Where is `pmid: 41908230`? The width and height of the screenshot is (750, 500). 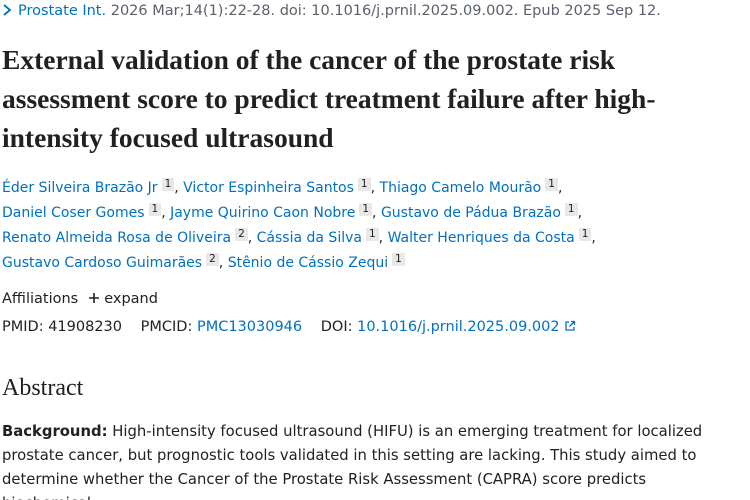 pmid: 41908230 is located at coordinates (85, 327).